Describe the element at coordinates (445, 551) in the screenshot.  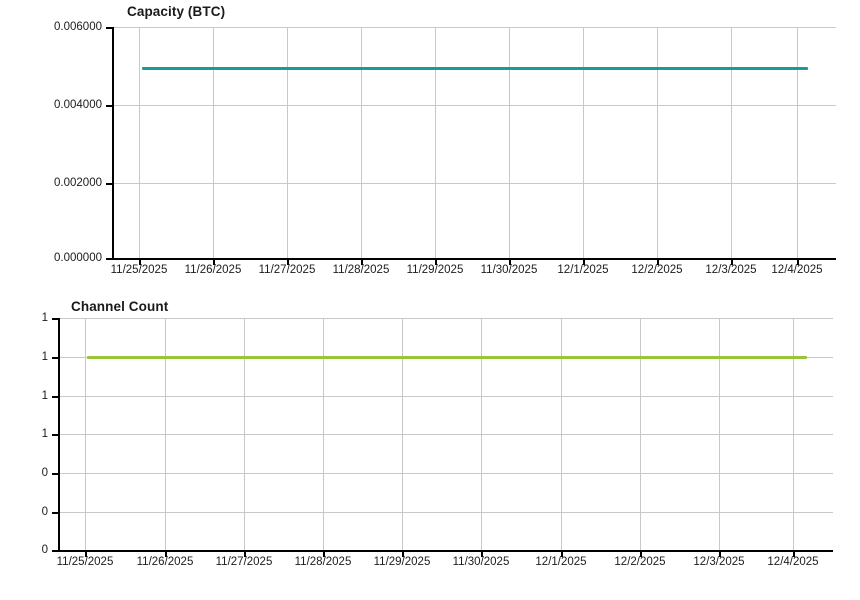
I see `channel-count-x-axis` at that location.